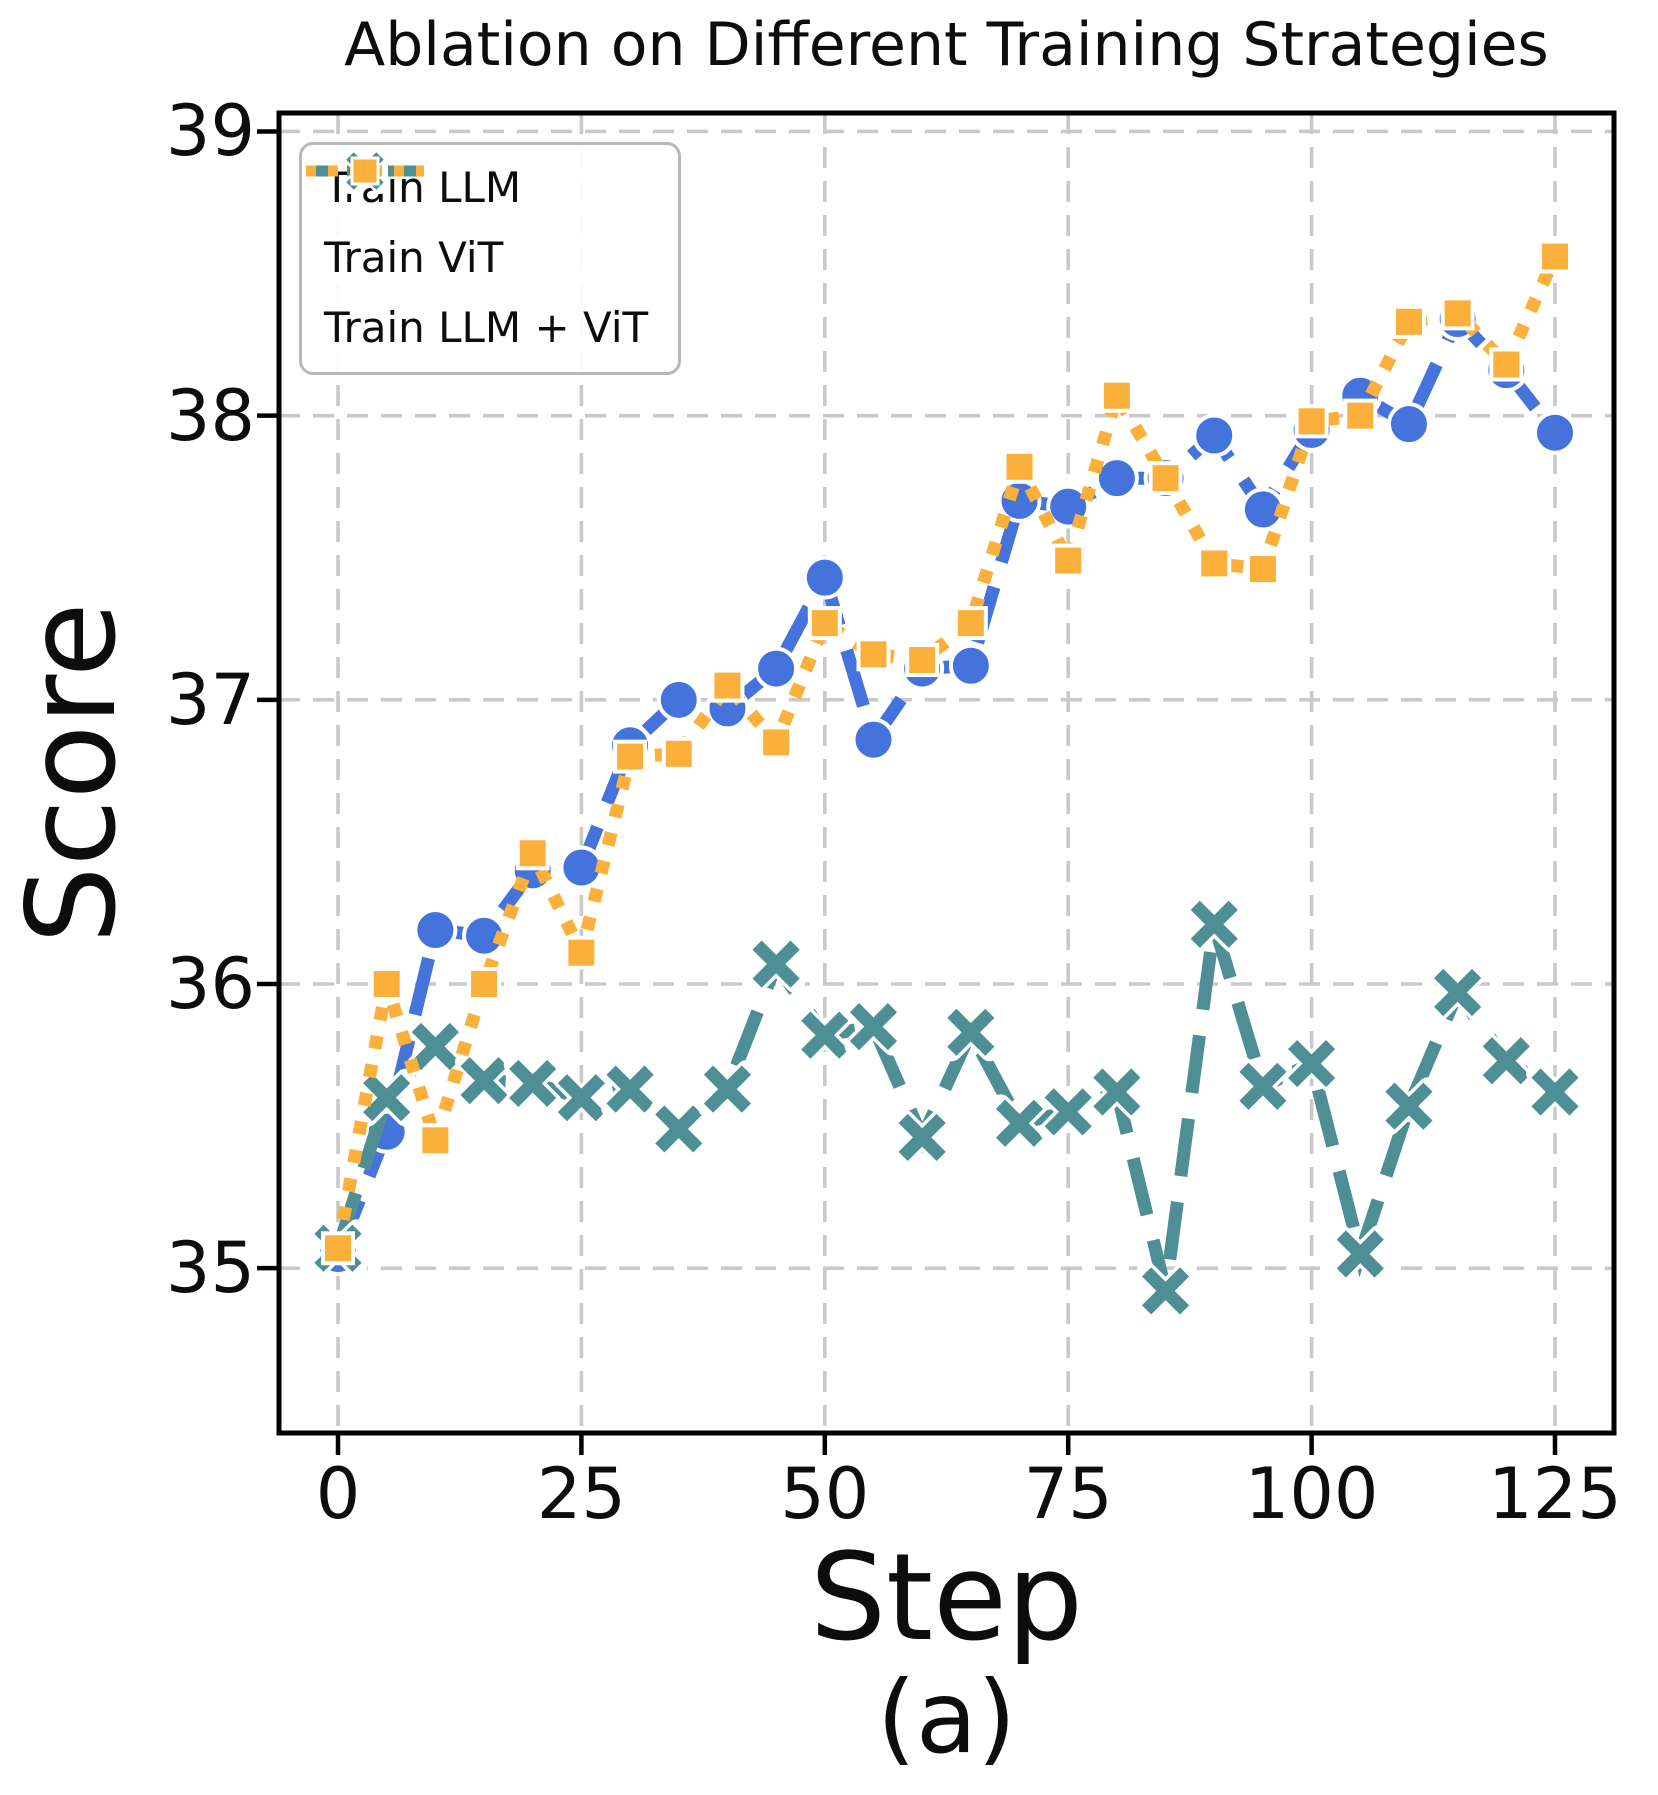 Image resolution: width=1658 pixels, height=1795 pixels. I want to click on legend: Train LLM Train ViT Train LLM + ViT, so click(490, 258).